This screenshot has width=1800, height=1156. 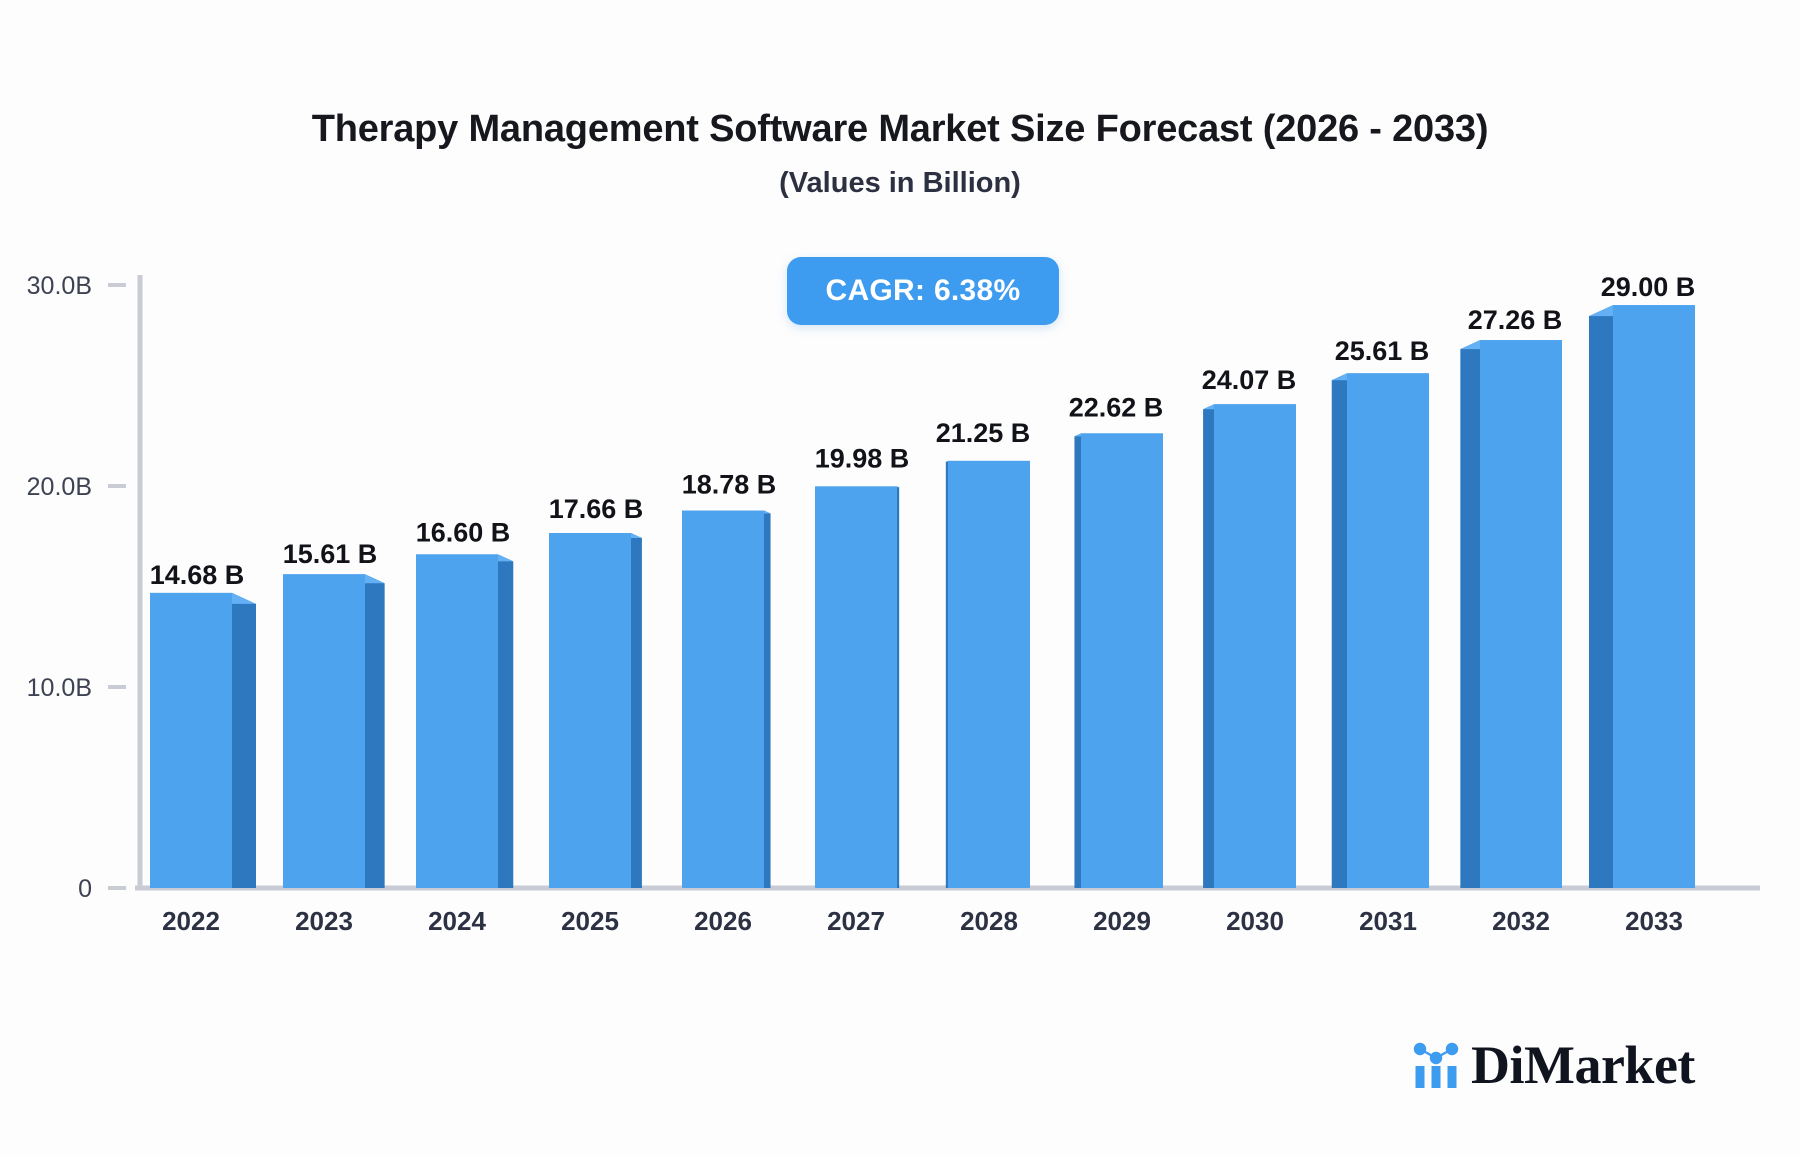 I want to click on bar-value-label: 25.61 B, so click(x=1382, y=351).